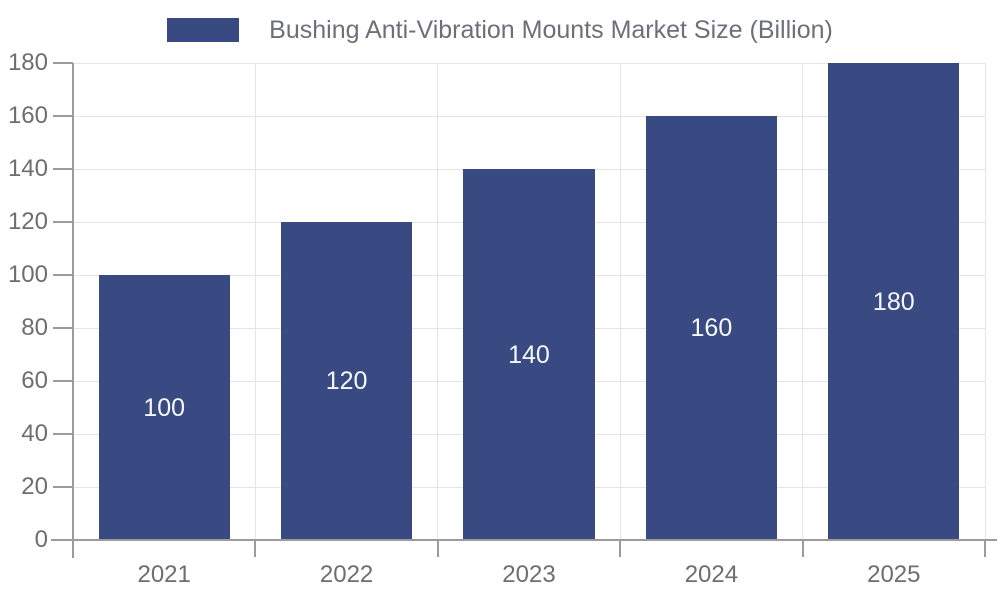 This screenshot has height=600, width=1000. What do you see at coordinates (529, 574) in the screenshot?
I see `x-axis-tick-label: 2023` at bounding box center [529, 574].